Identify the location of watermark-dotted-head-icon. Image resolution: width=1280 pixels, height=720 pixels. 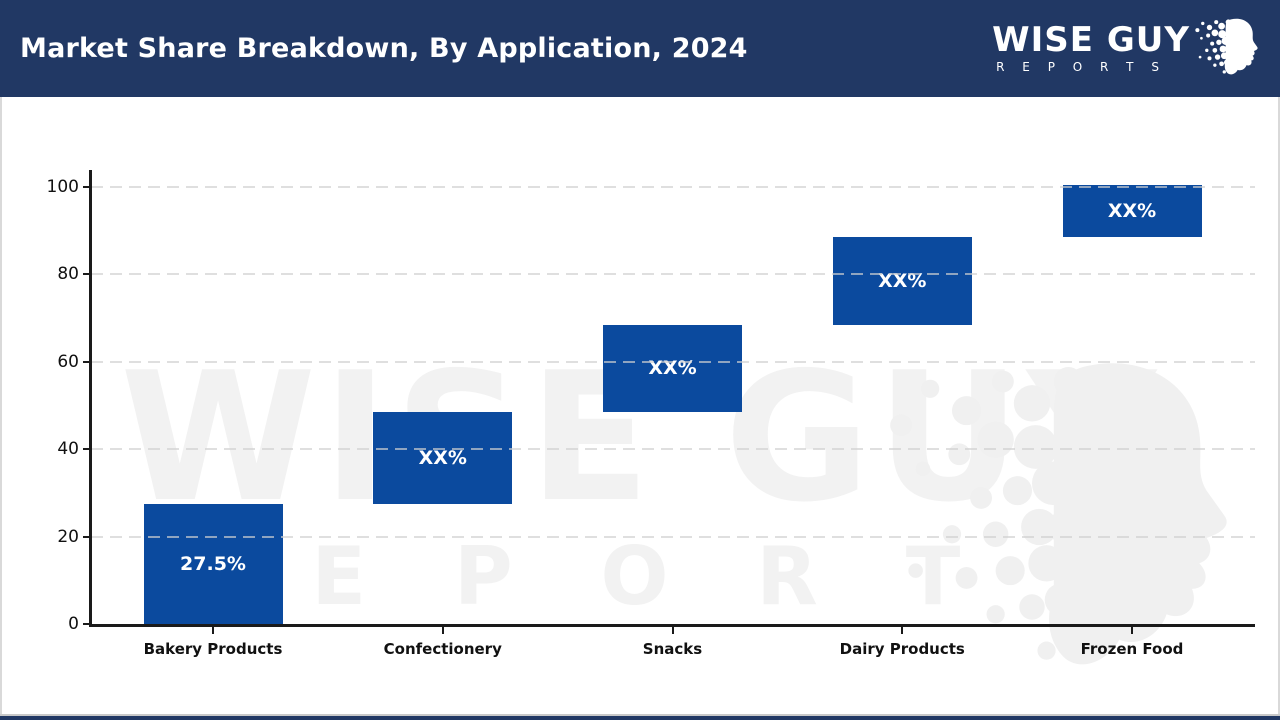
(1058, 514).